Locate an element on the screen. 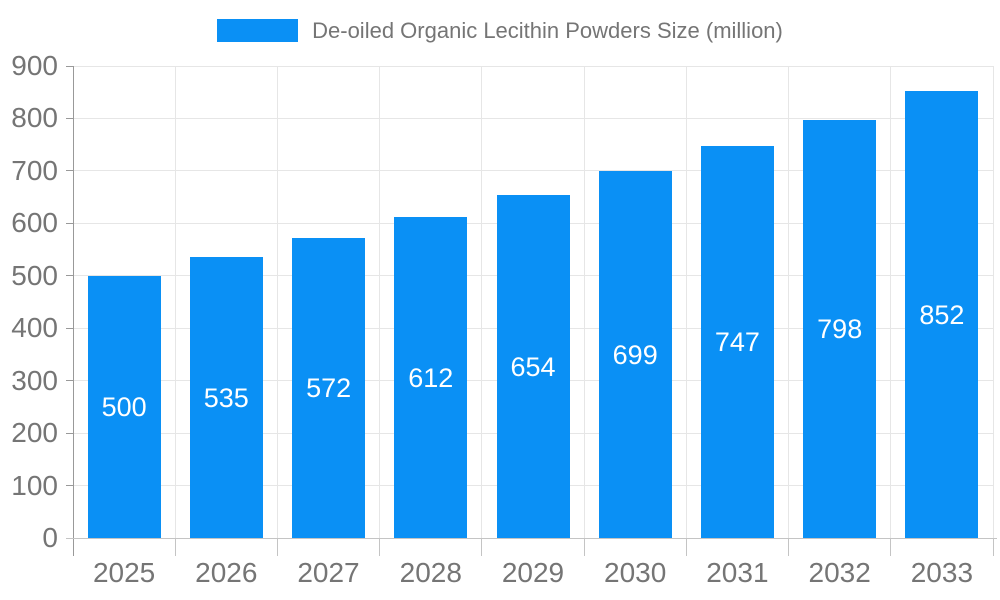 The height and width of the screenshot is (600, 1000). y-axis-tick-label: 0 is located at coordinates (50, 537).